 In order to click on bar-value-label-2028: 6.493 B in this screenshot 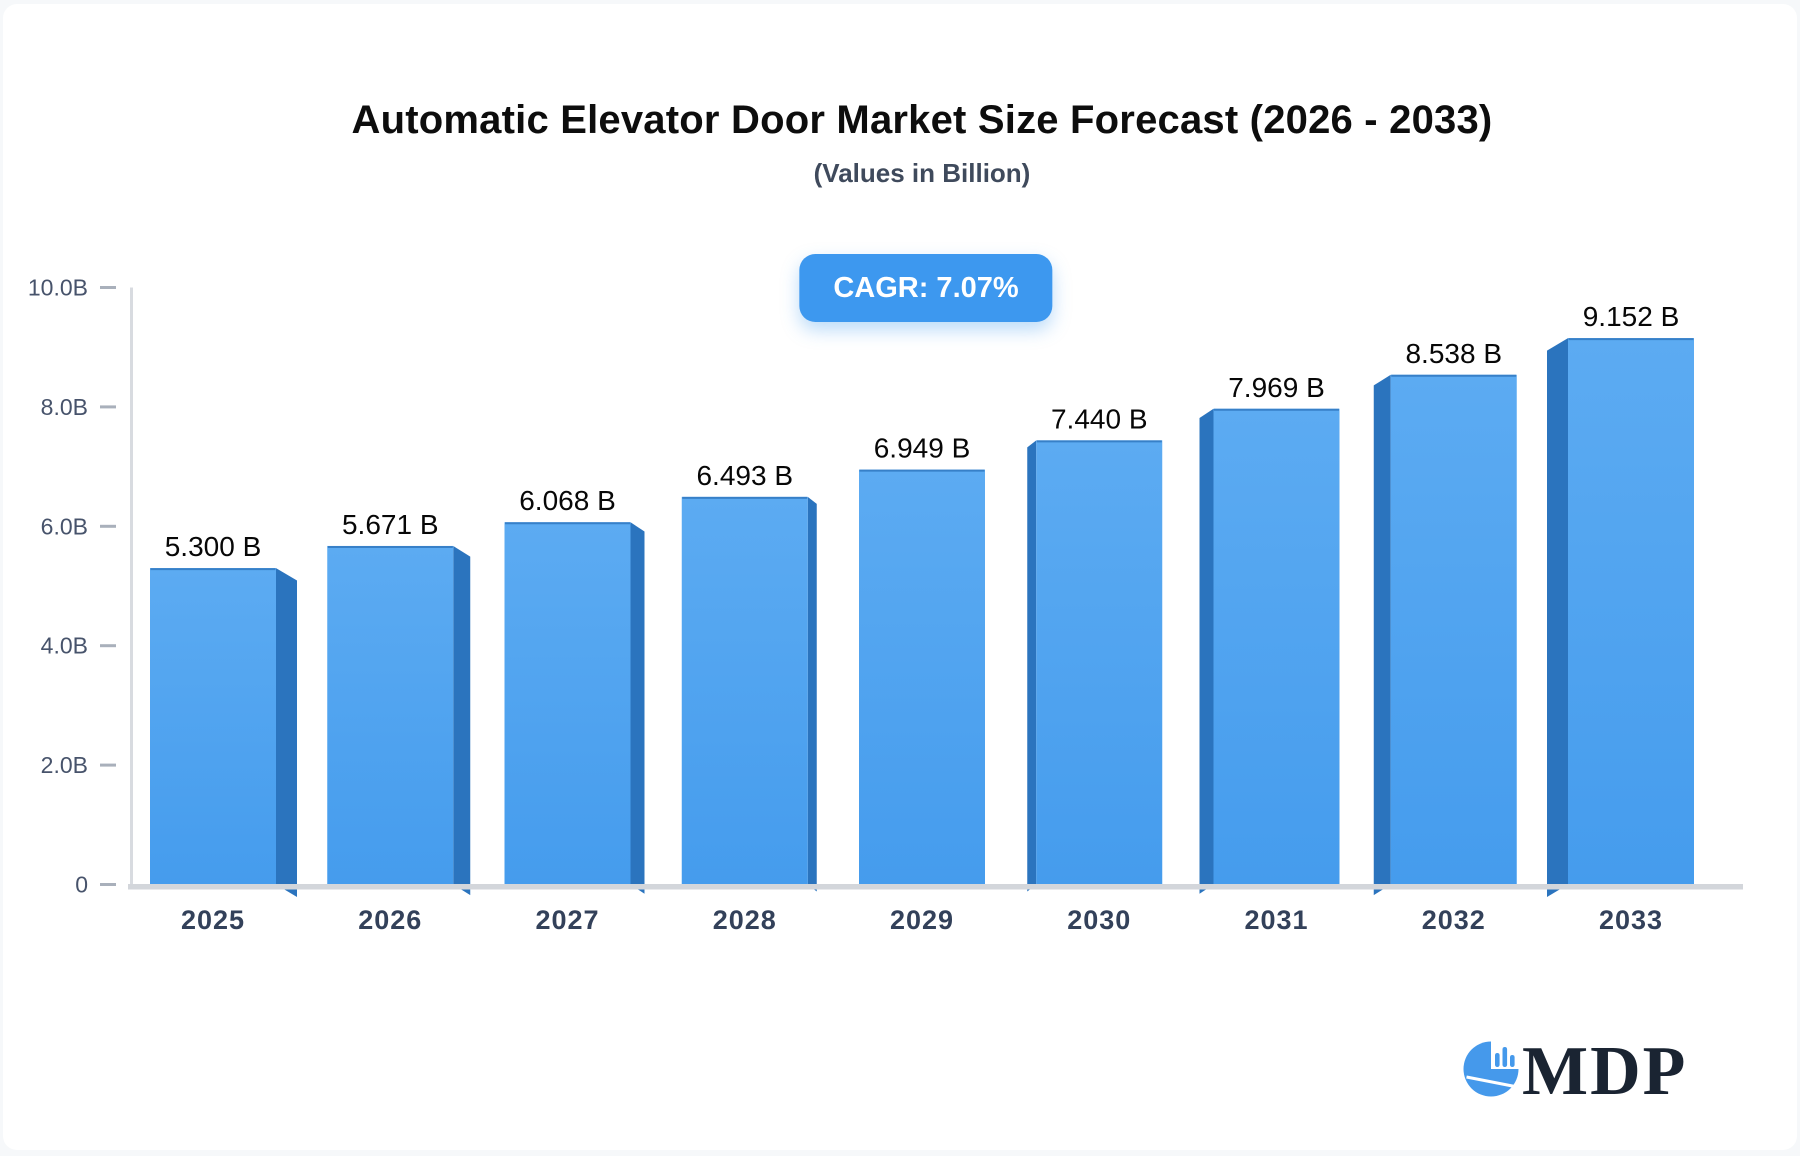, I will do `click(744, 475)`.